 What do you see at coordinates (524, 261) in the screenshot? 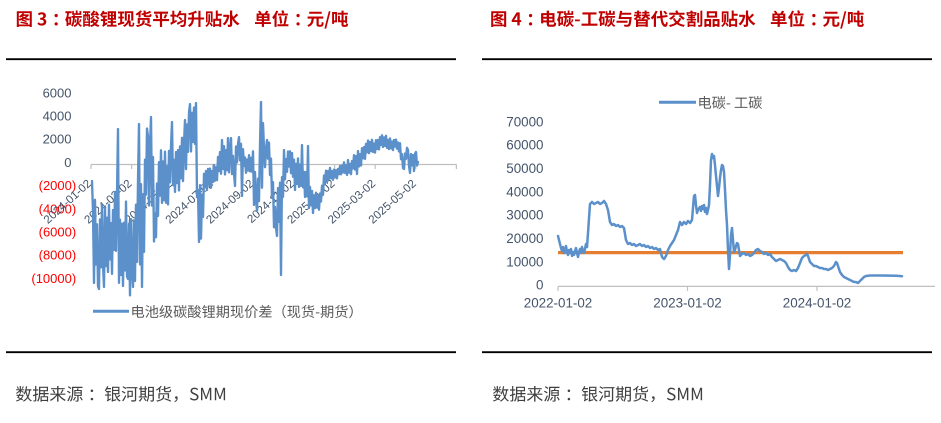
I see `svg-text: 10000` at bounding box center [524, 261].